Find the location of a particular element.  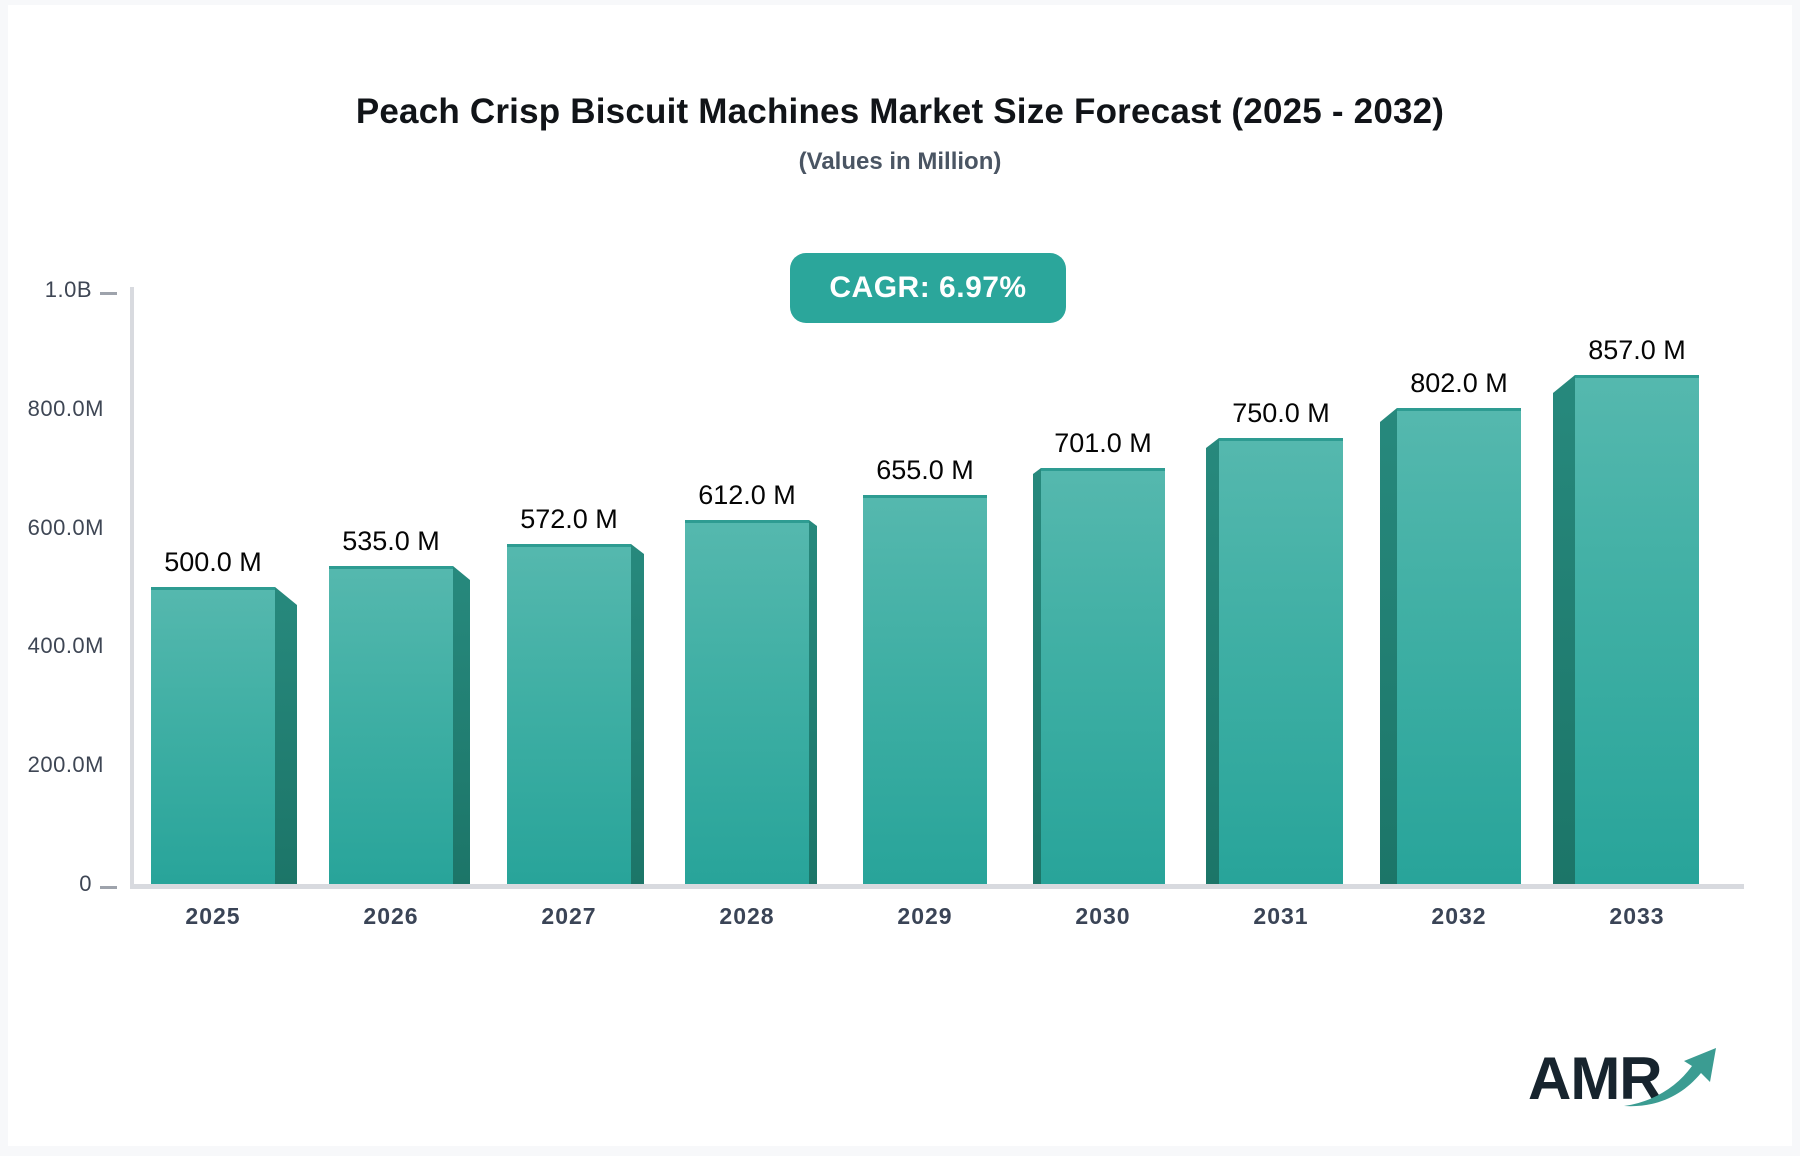

bar-2031 is located at coordinates (1281, 661).